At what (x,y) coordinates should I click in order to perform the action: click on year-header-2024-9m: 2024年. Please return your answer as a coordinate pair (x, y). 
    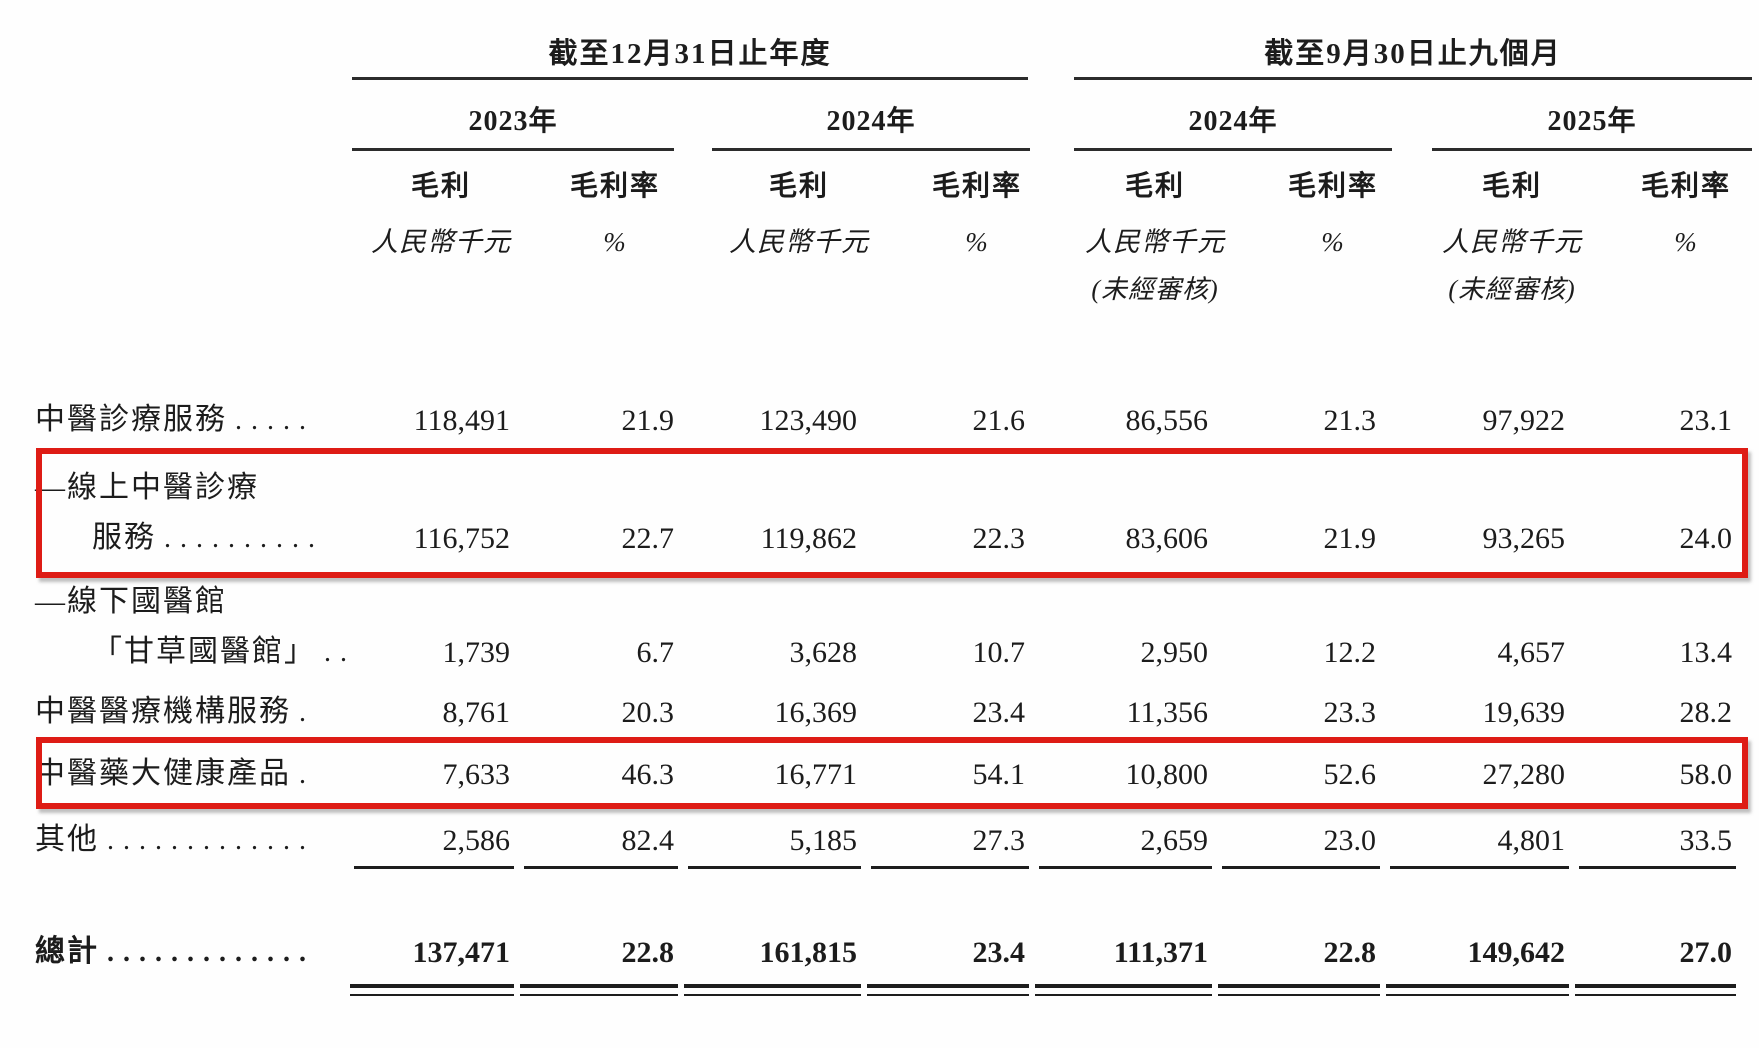
    Looking at the image, I should click on (1233, 121).